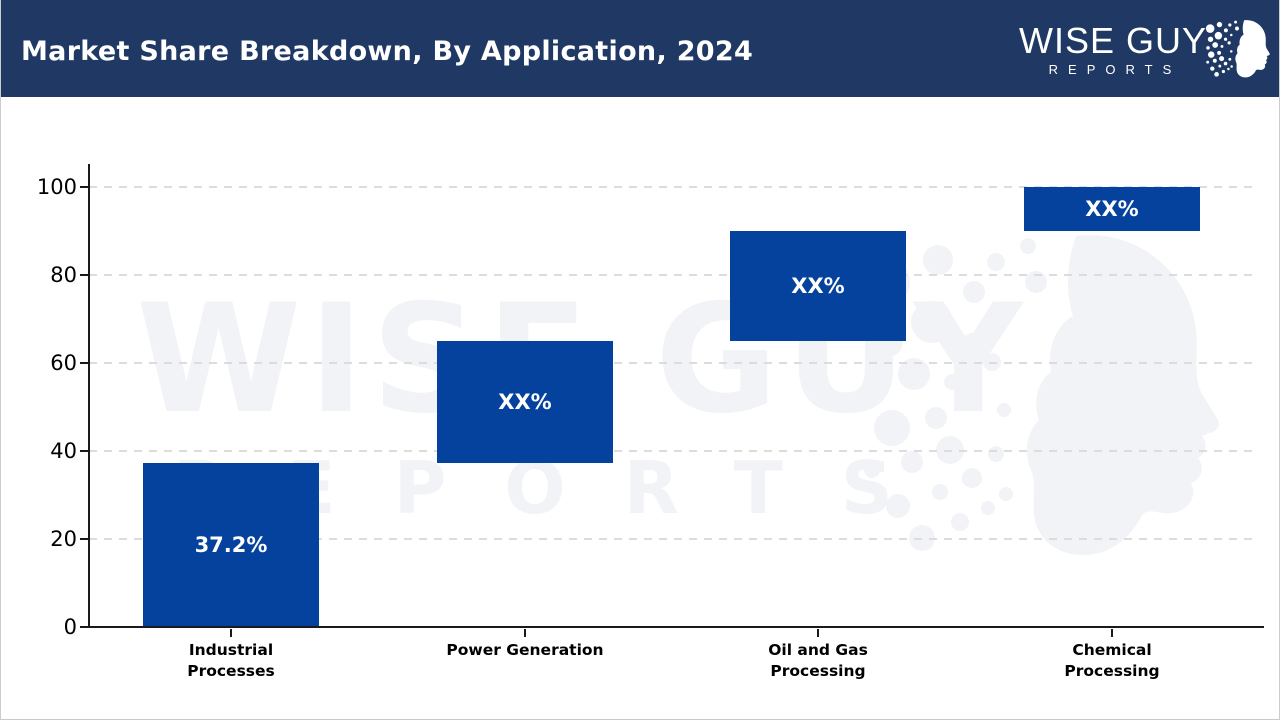 The height and width of the screenshot is (720, 1280). I want to click on logo-text: WISE GUY REPORTS, so click(1112, 48).